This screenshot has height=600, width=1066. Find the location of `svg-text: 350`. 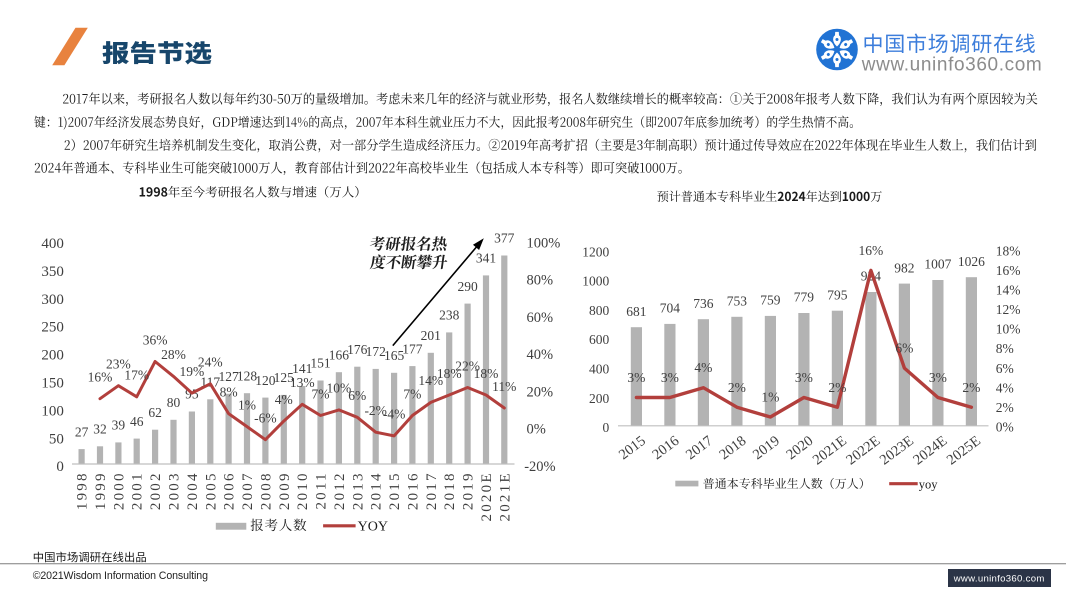

svg-text: 350 is located at coordinates (52, 272).